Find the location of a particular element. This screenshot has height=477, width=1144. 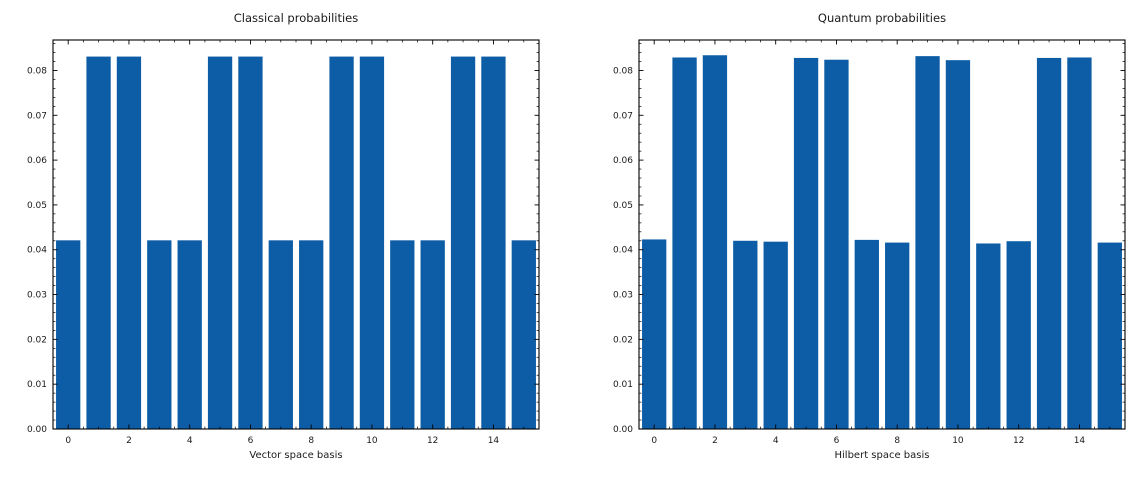

x-axis-label-hilbert-space-basis: Hilbert space basis is located at coordinates (882, 455).